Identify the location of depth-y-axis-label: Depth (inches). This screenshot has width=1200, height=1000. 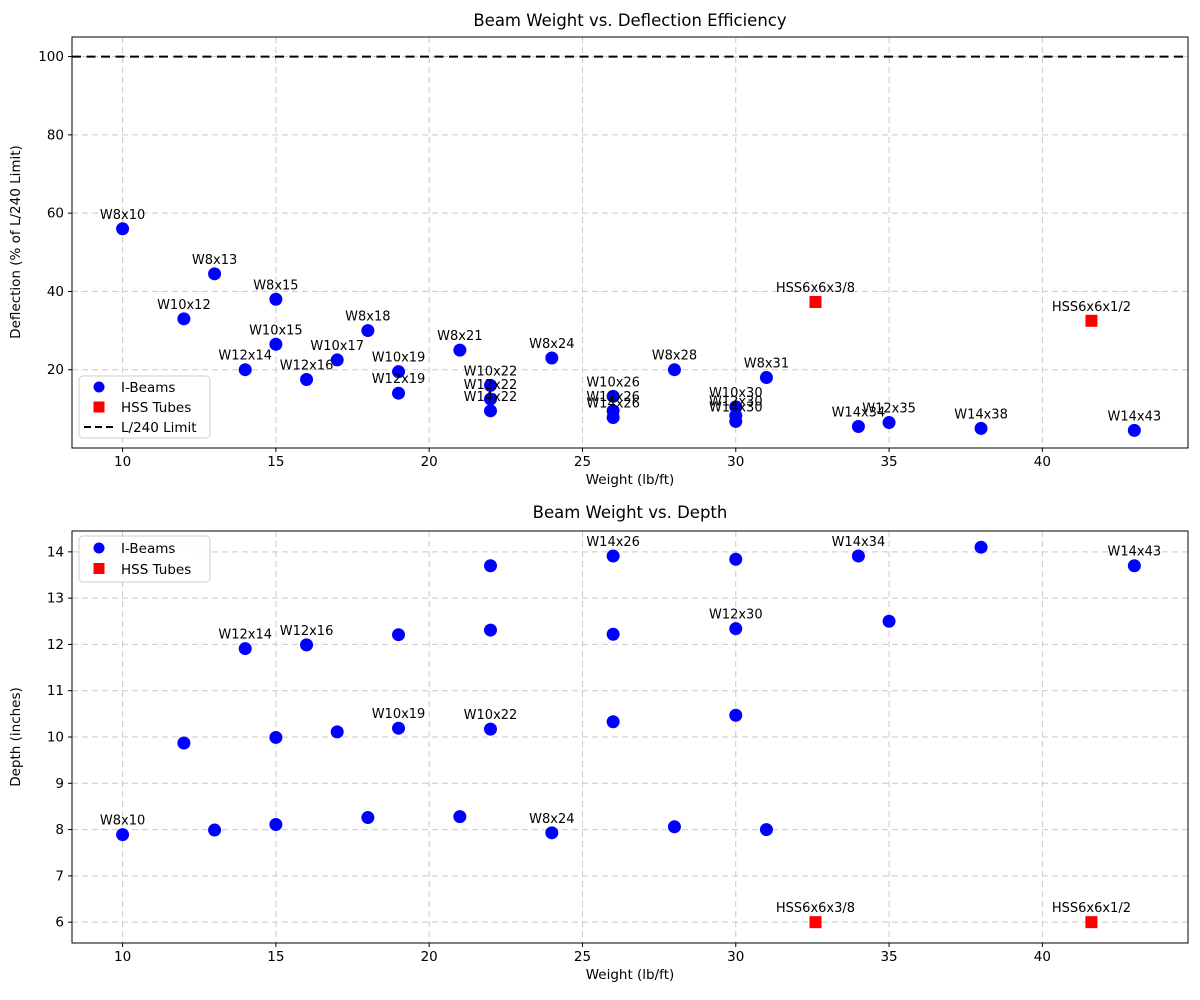
(16, 737).